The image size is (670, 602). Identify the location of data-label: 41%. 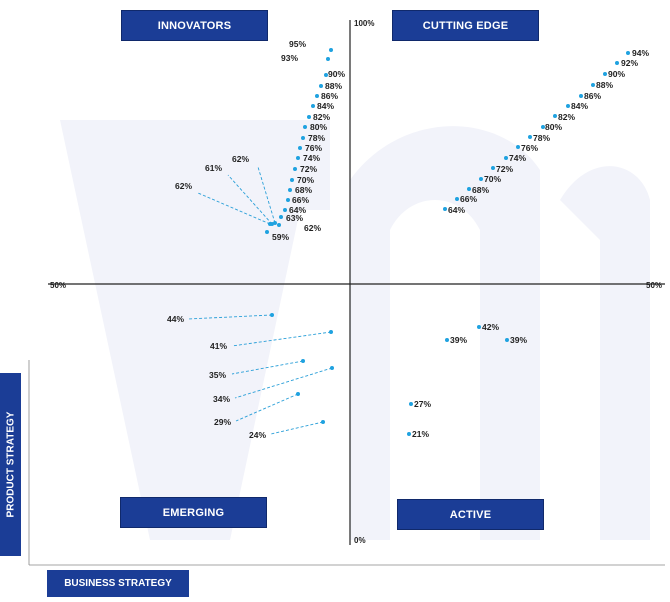
(218, 346).